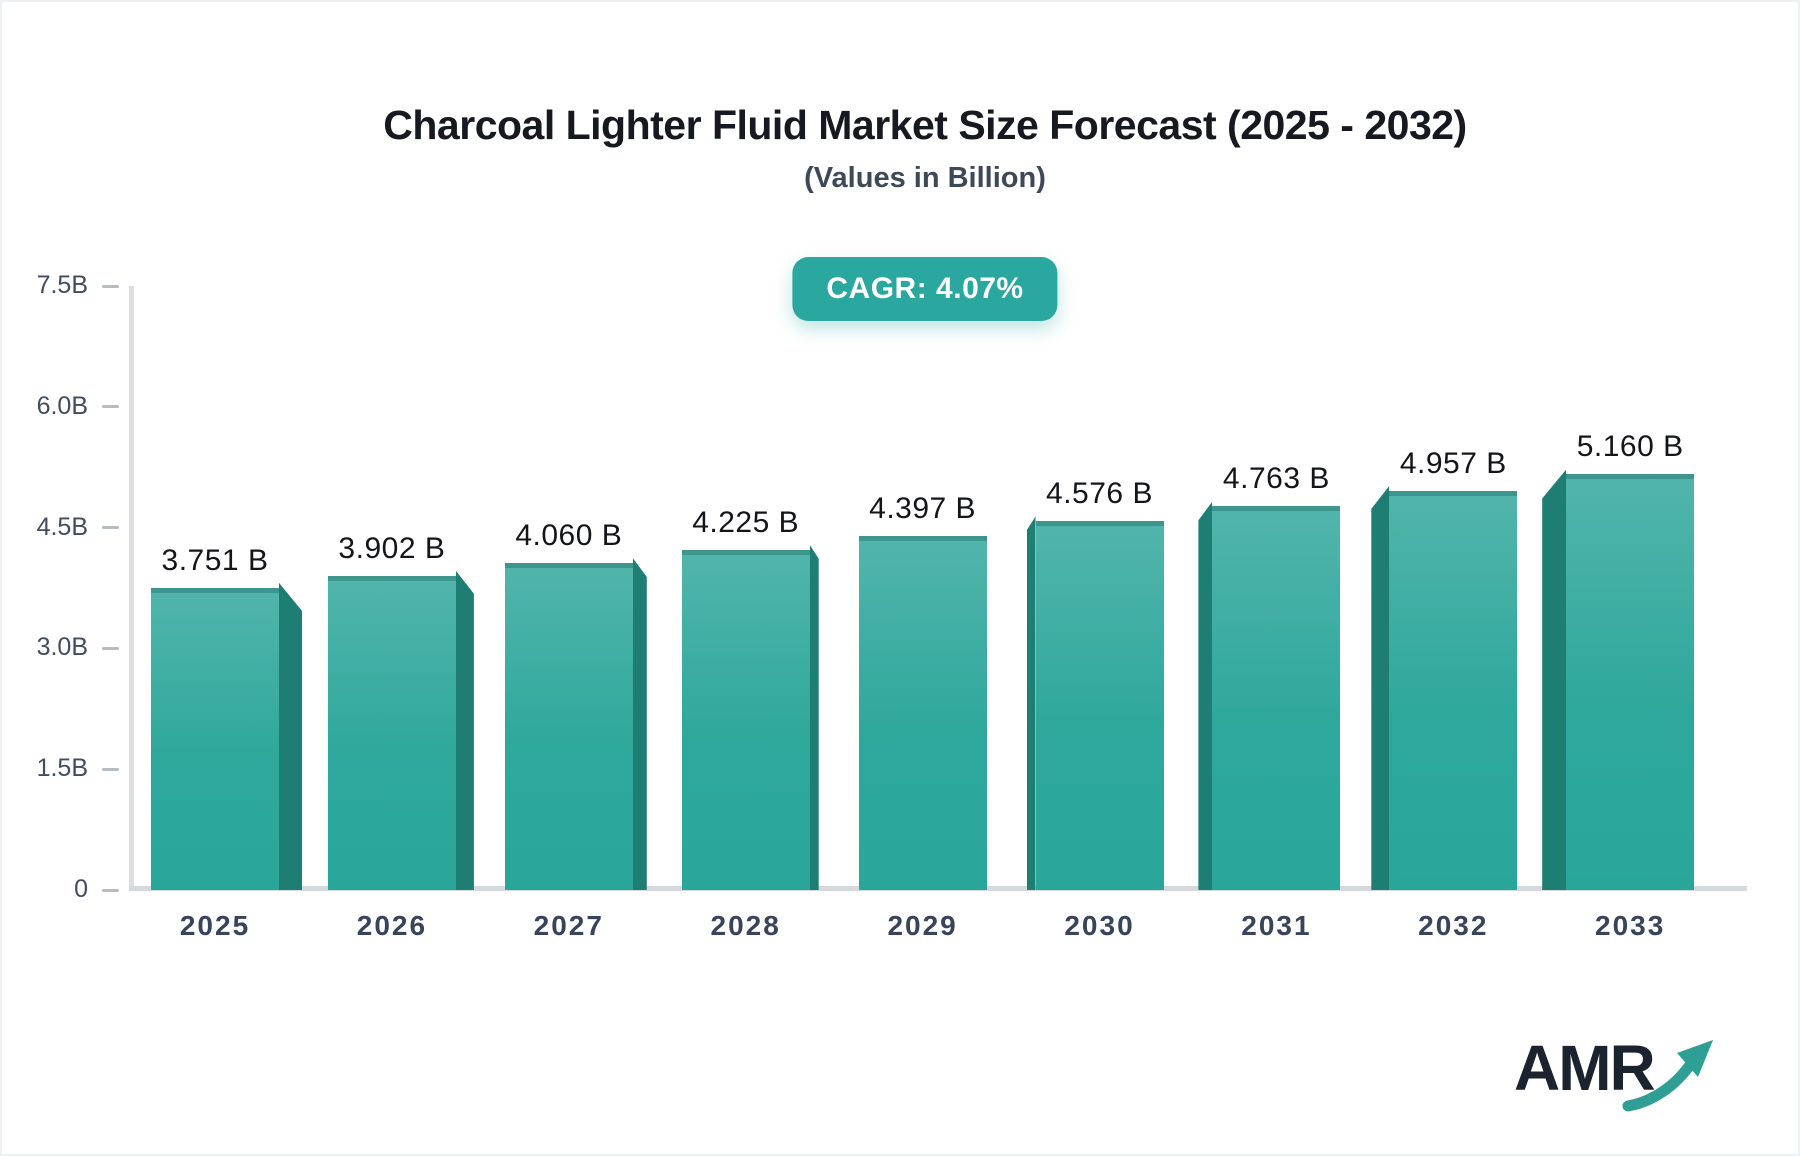 The image size is (1800, 1156). What do you see at coordinates (745, 719) in the screenshot?
I see `bar-2028` at bounding box center [745, 719].